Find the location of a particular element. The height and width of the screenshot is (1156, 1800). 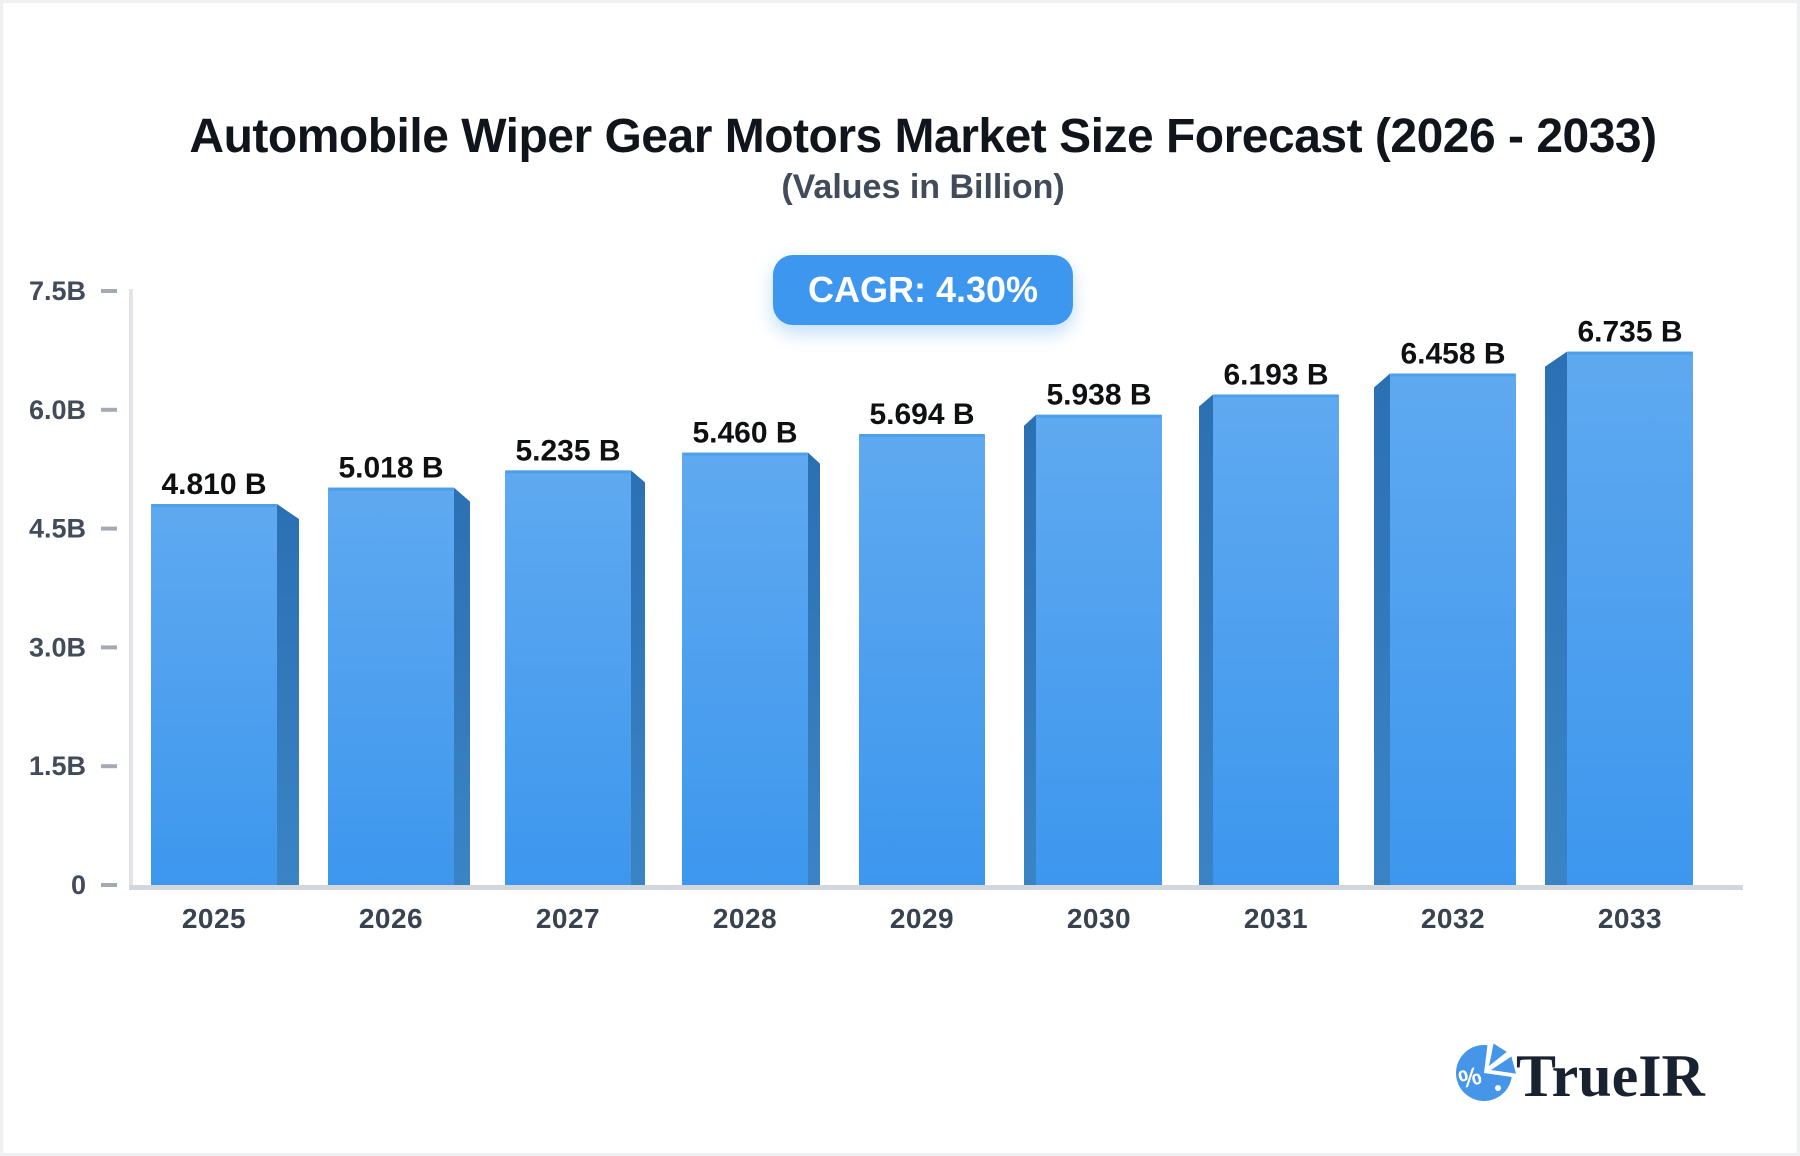

y-tick-label: 6.0B is located at coordinates (57, 410).